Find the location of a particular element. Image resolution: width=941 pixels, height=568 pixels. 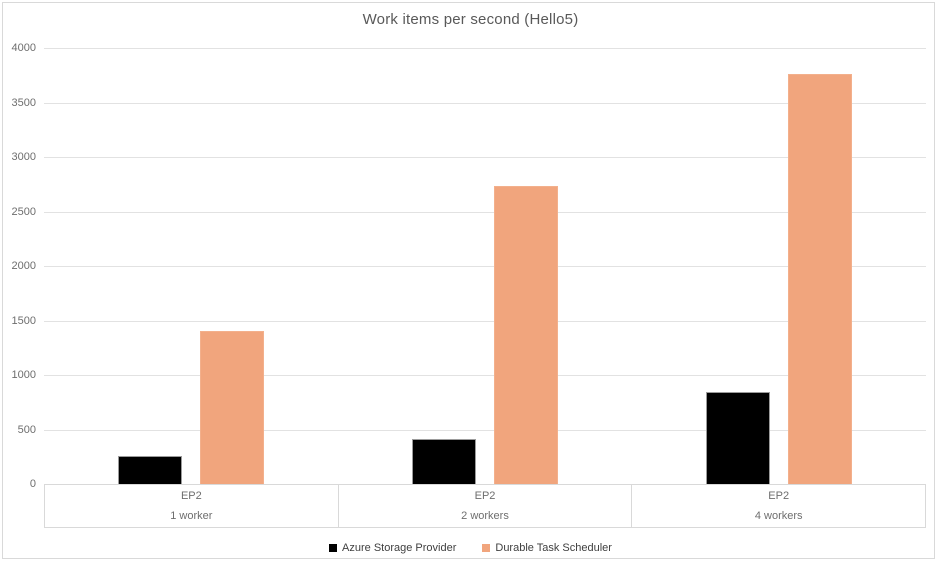

y-axis-tick-labels: 0 500 1000 1500 2000 2500 3000 3500 4000 is located at coordinates (18, 266).